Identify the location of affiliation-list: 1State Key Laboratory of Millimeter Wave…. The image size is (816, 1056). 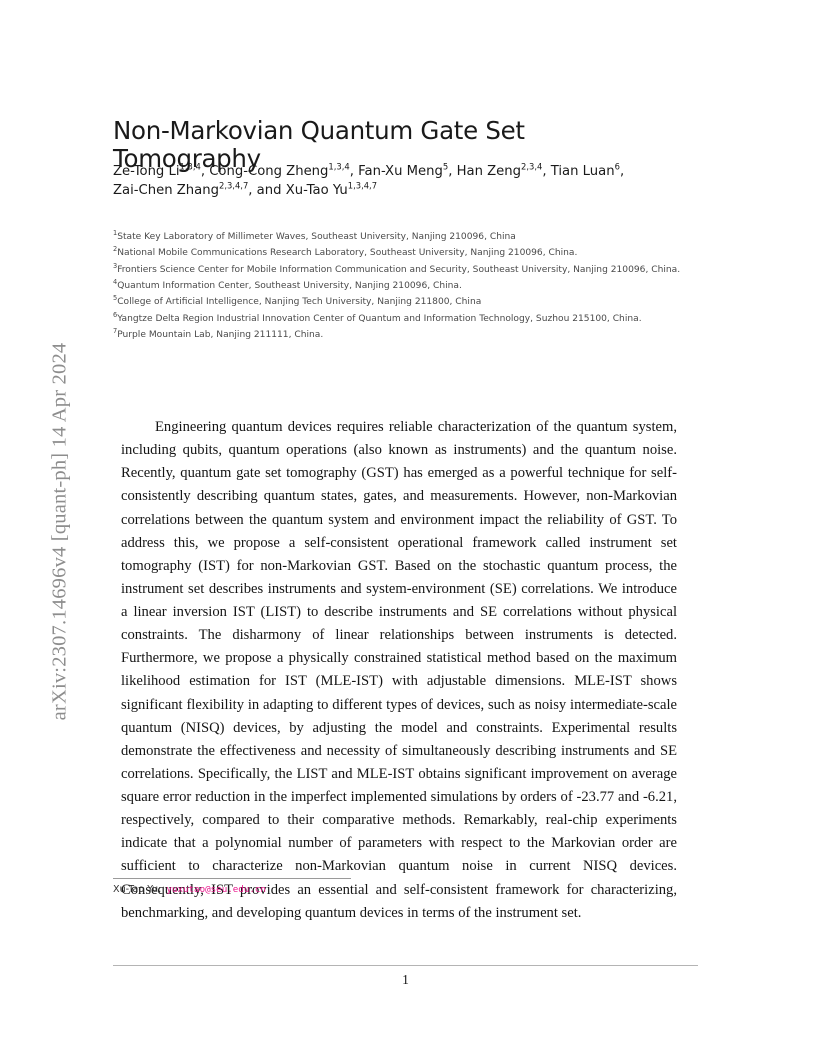
(408, 287).